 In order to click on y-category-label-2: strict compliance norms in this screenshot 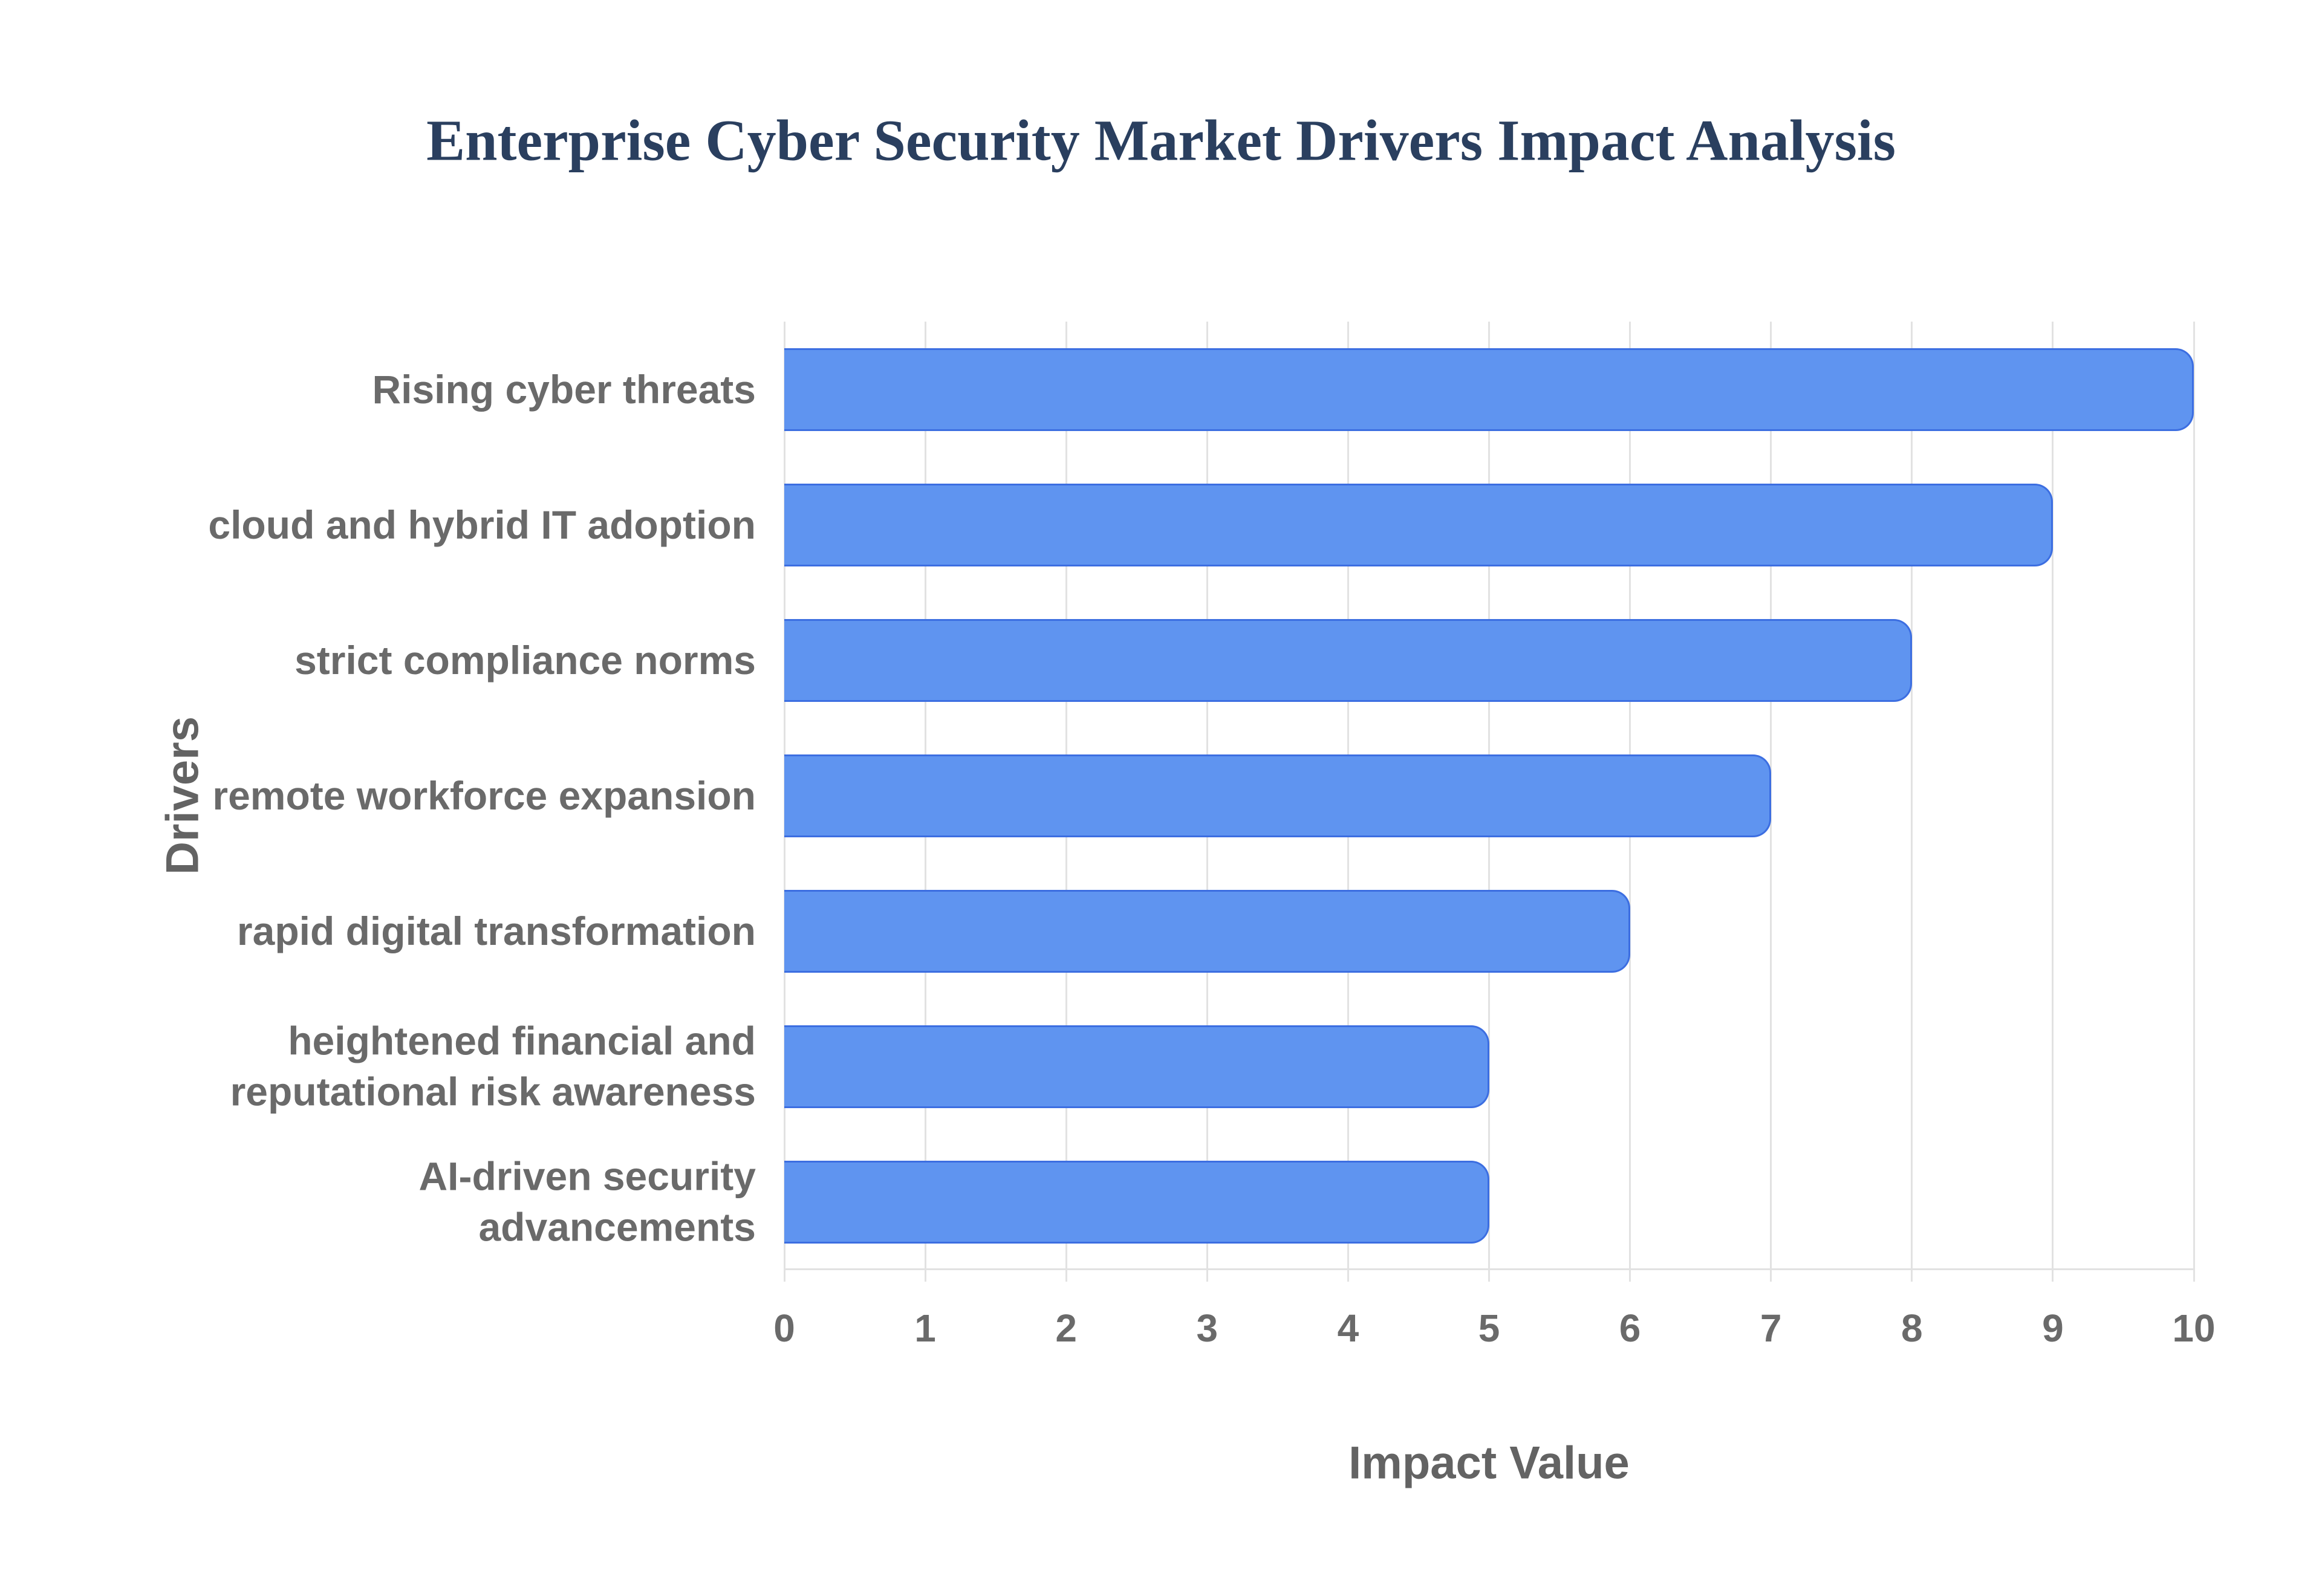, I will do `click(525, 660)`.